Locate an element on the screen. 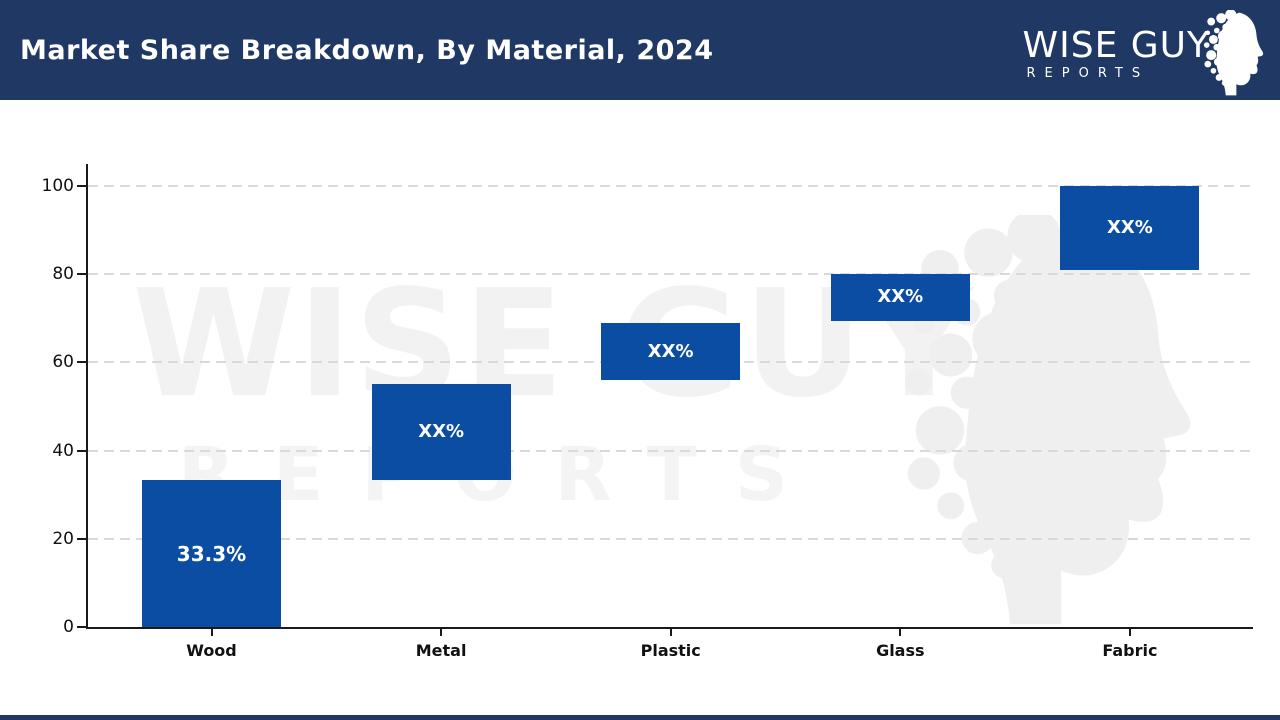  bar-plastic is located at coordinates (671, 352).